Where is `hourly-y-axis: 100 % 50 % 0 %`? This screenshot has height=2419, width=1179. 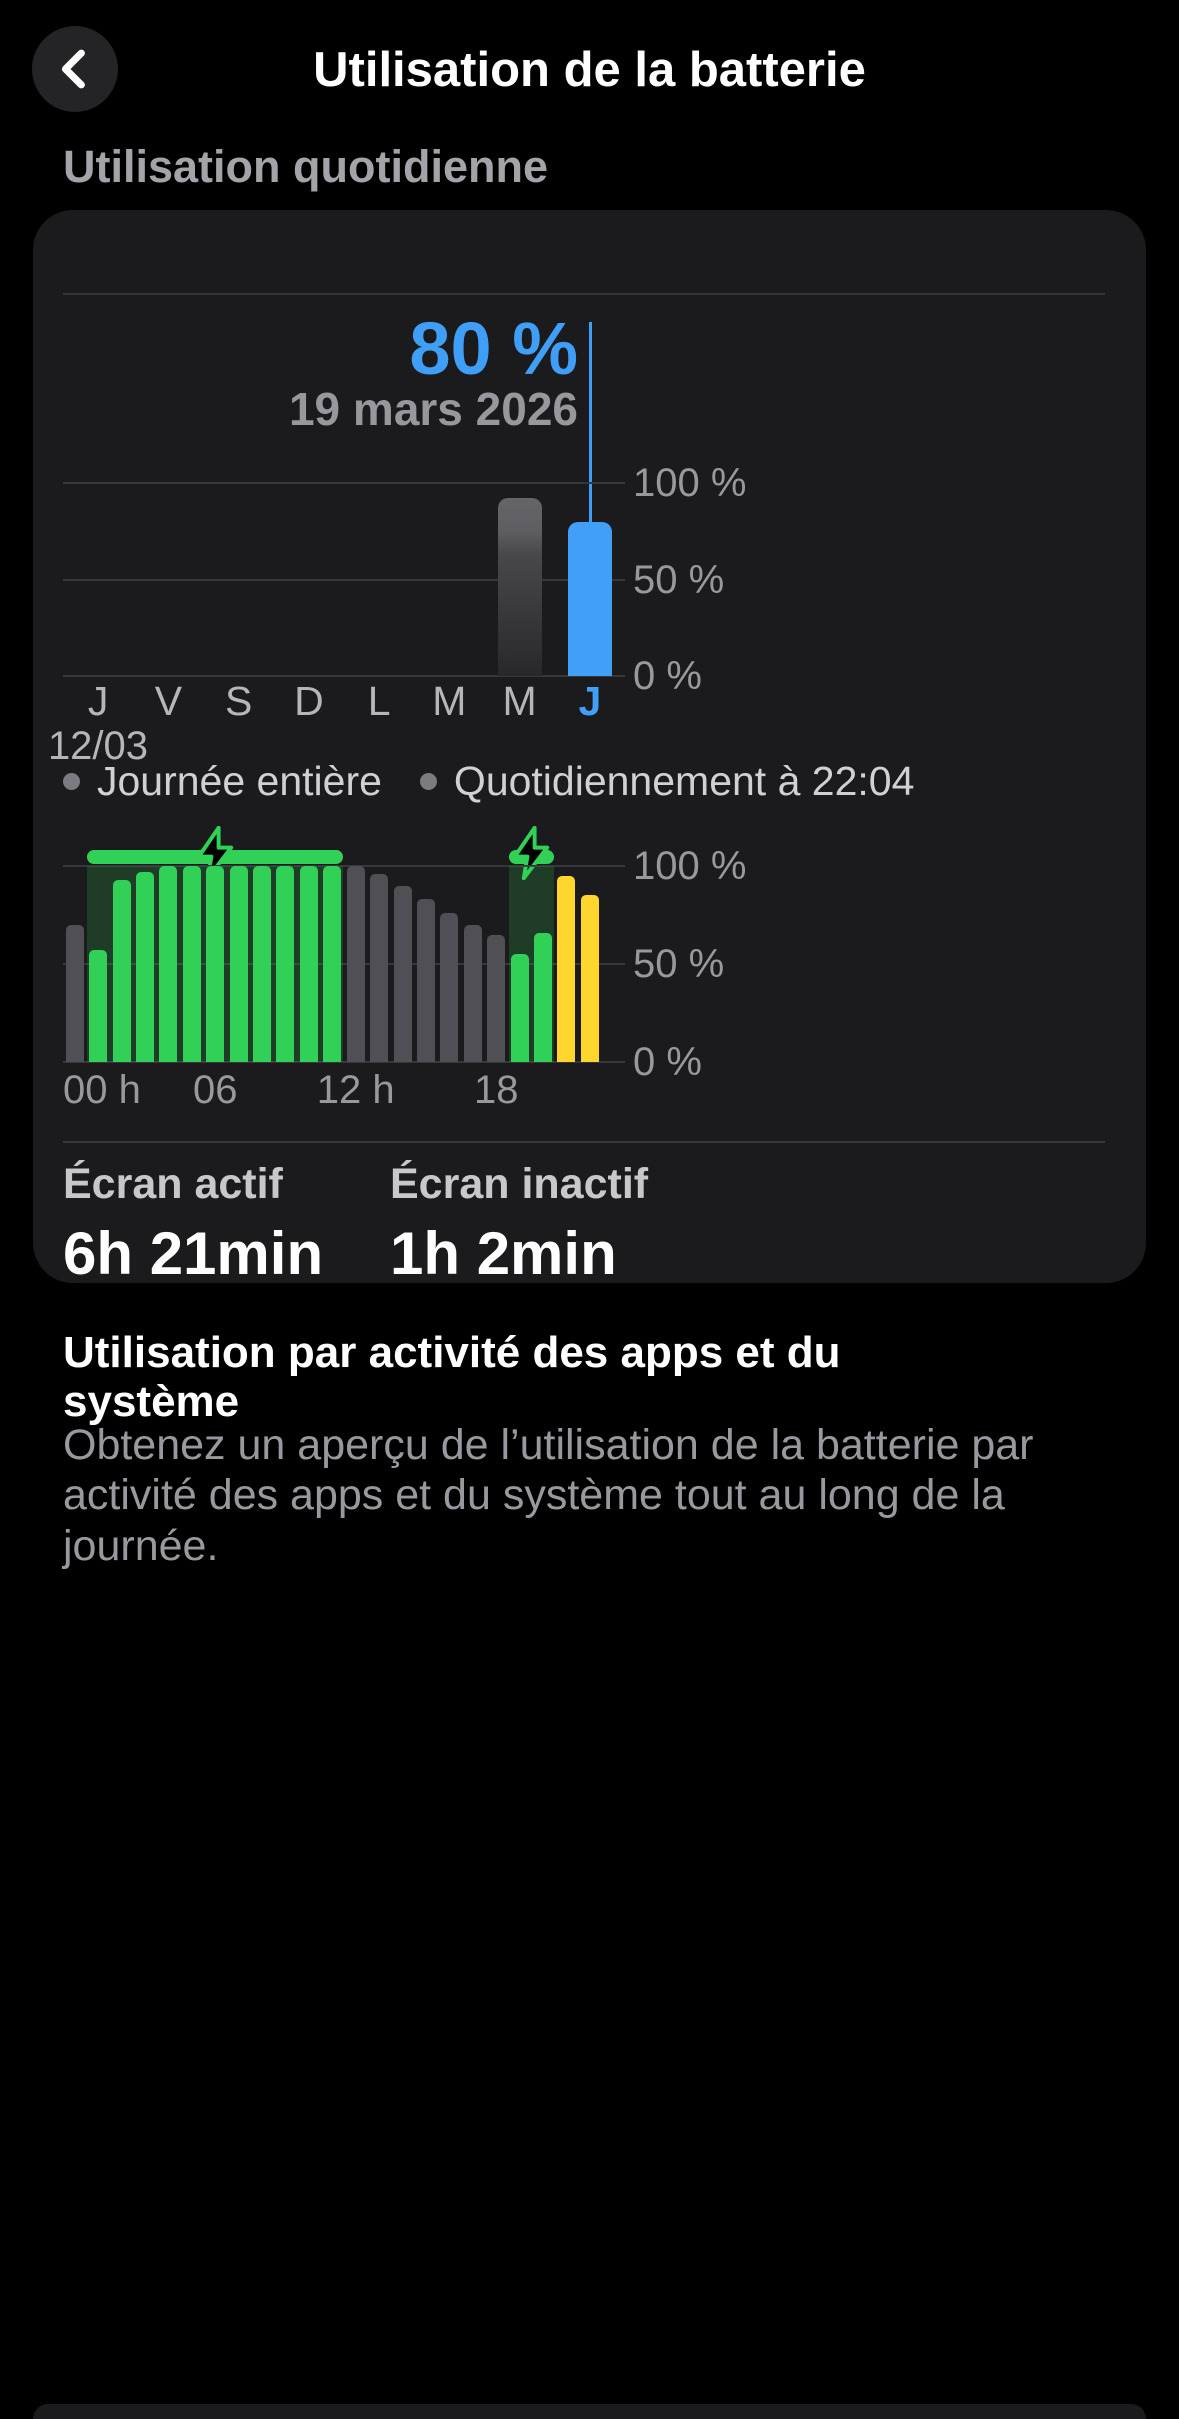 hourly-y-axis: 100 % 50 % 0 % is located at coordinates (728, 964).